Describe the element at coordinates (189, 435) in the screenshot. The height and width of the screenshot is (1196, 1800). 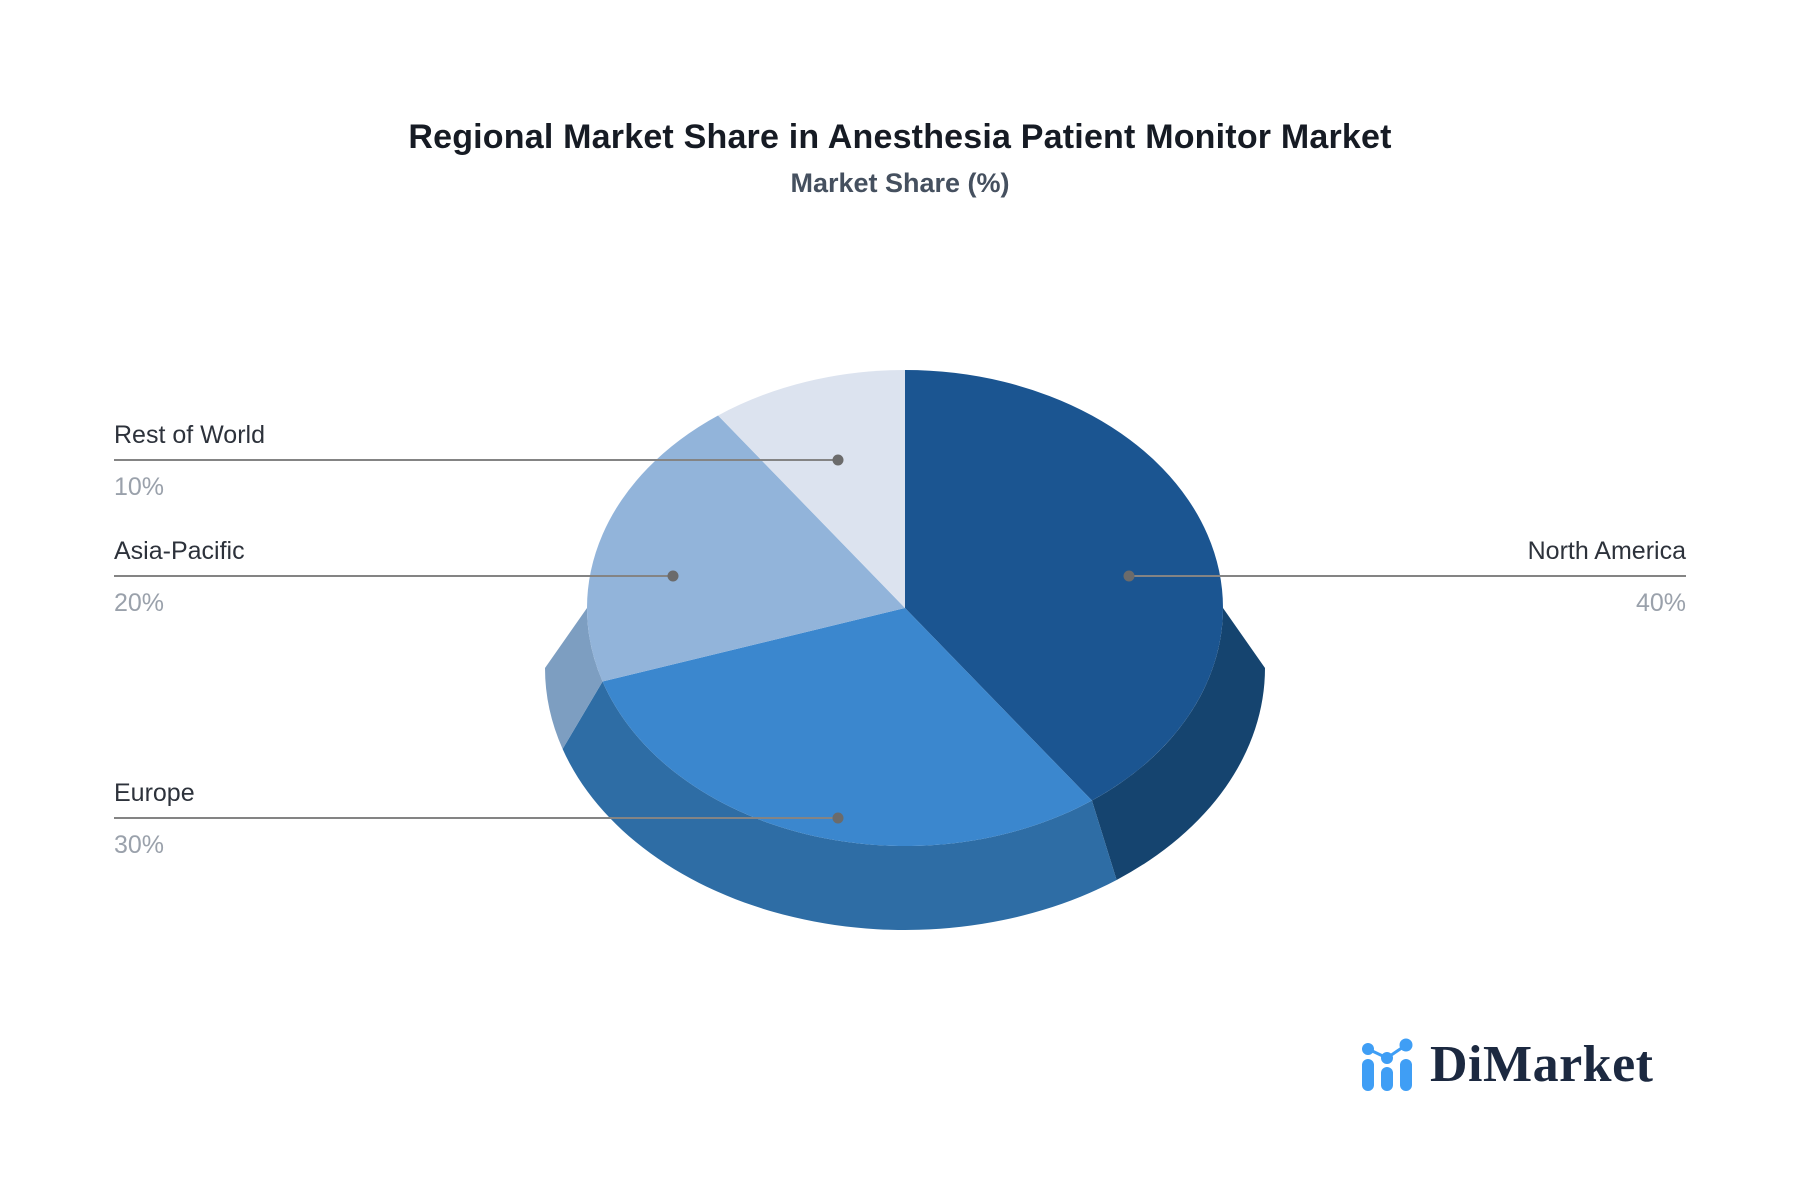
I see `slice-label-rest-of-world: Rest of World` at that location.